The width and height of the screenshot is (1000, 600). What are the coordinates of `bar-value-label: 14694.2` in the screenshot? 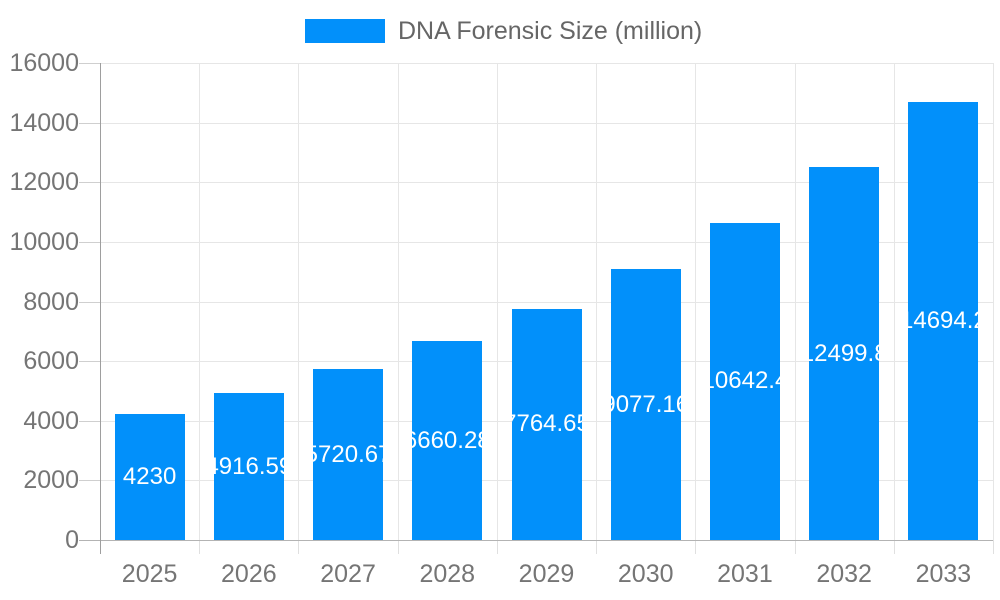 It's located at (943, 320).